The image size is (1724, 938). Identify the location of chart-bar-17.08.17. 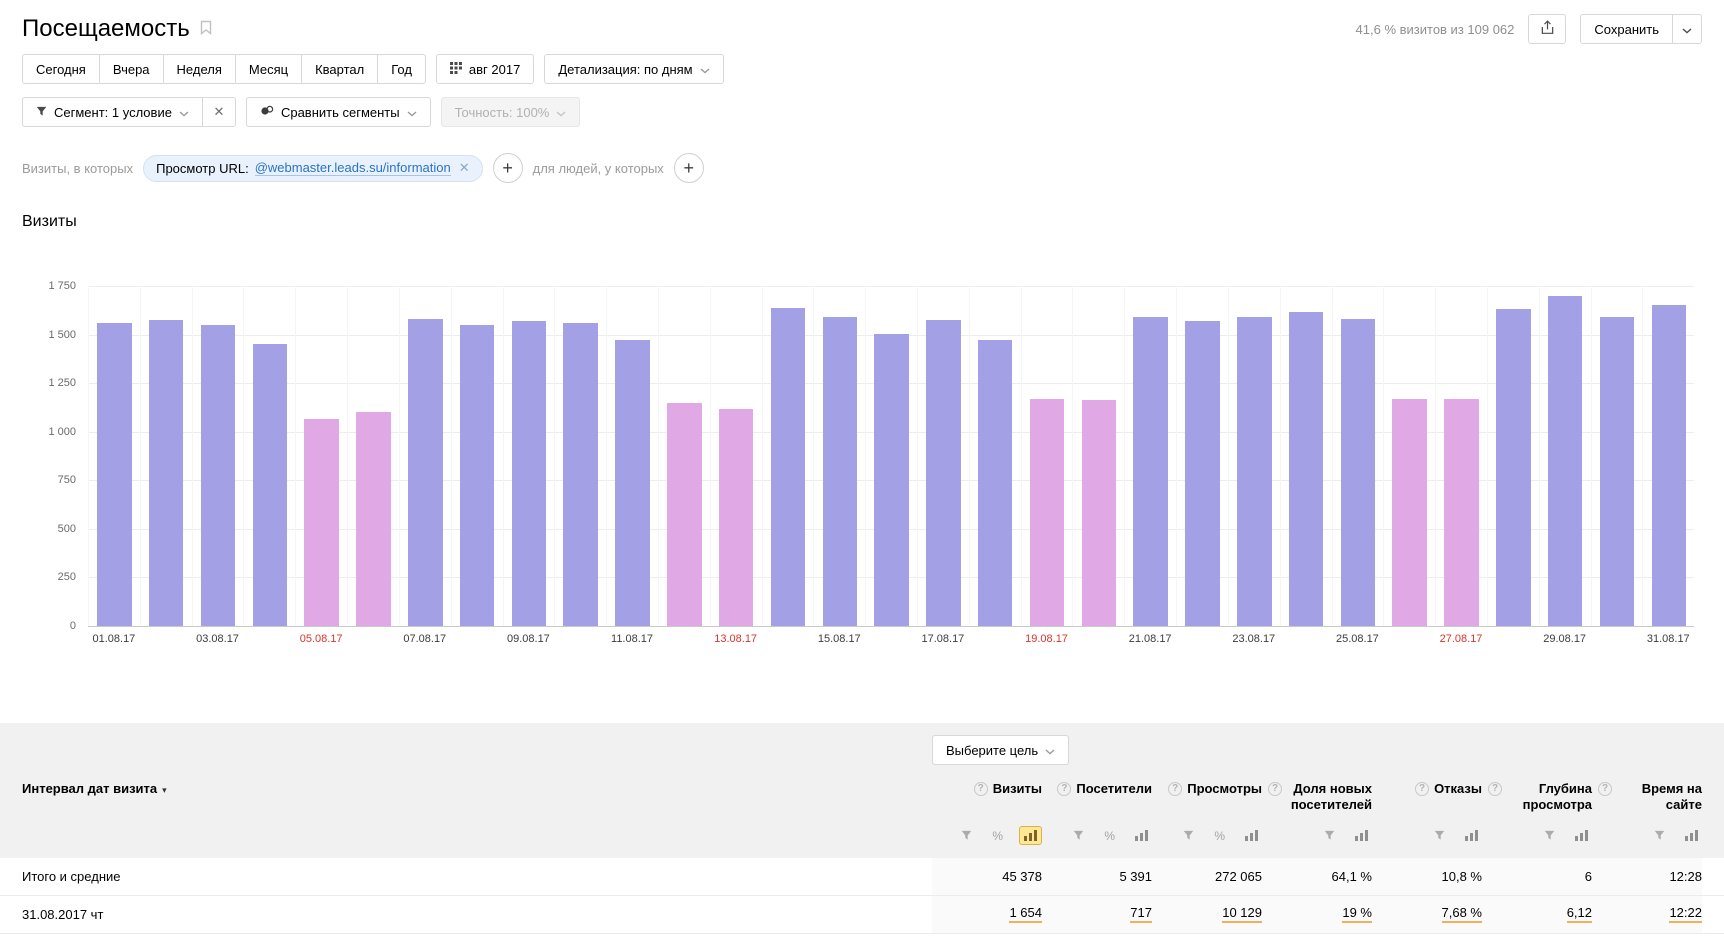
(943, 473).